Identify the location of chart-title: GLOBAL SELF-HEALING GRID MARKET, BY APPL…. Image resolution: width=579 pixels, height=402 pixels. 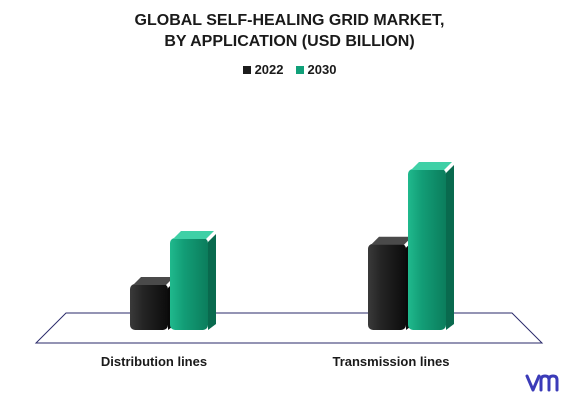
(289, 31).